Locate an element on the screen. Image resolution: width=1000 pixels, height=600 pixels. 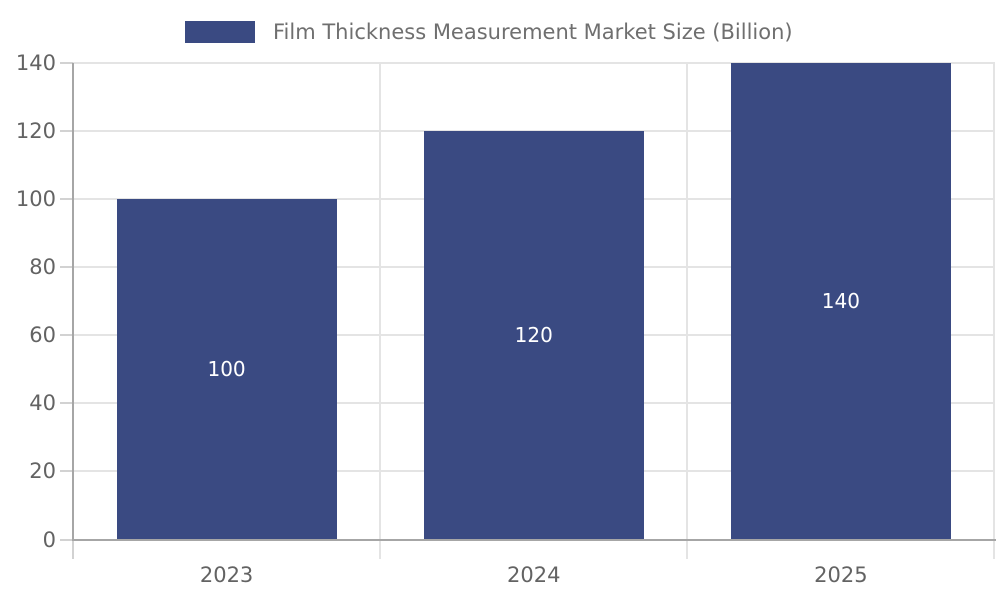
bar-value-label: 100 is located at coordinates (226, 369).